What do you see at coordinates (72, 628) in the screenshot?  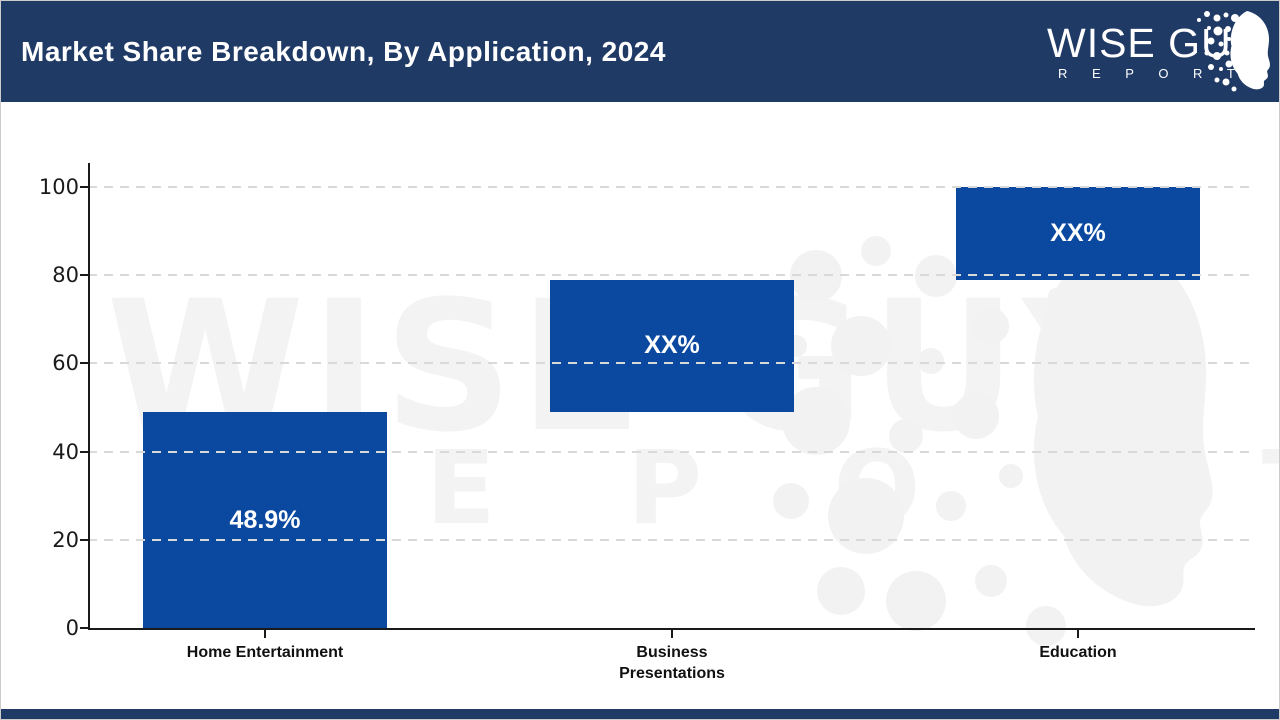 I see `y-tick-label: 0` at bounding box center [72, 628].